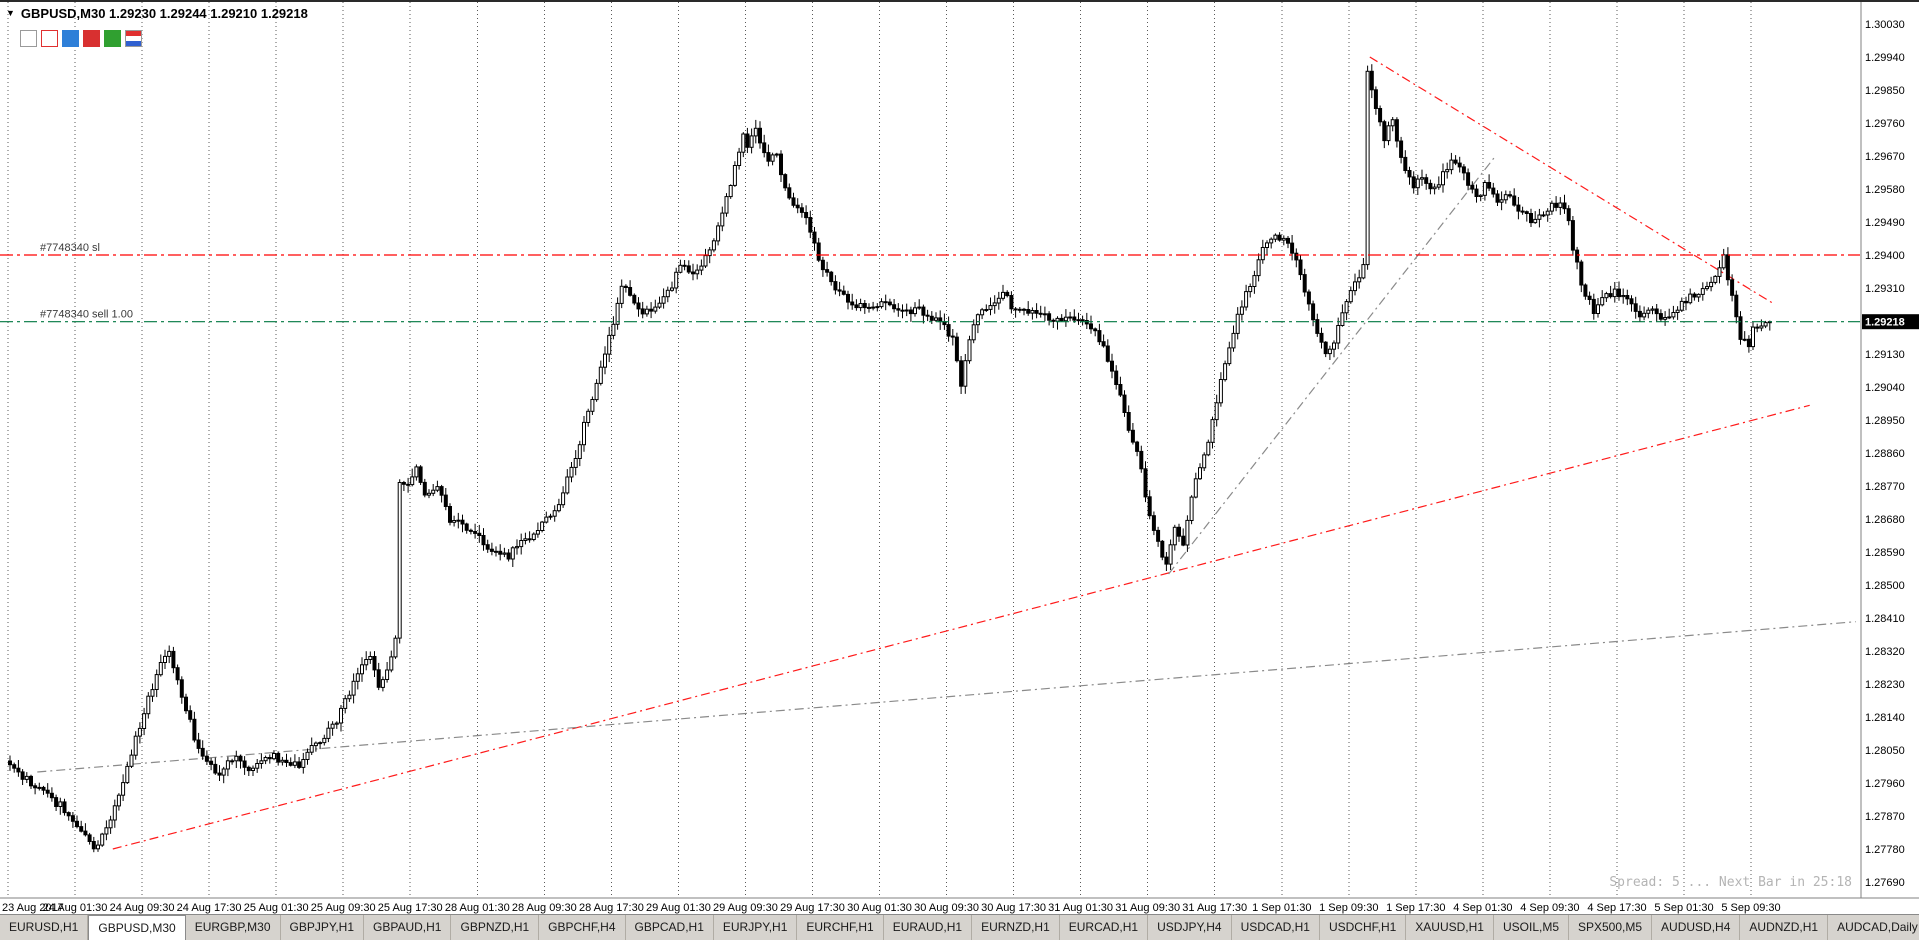 The image size is (1919, 940). Describe the element at coordinates (1080, 908) in the screenshot. I see `time-label: 31 Aug 01:30` at that location.